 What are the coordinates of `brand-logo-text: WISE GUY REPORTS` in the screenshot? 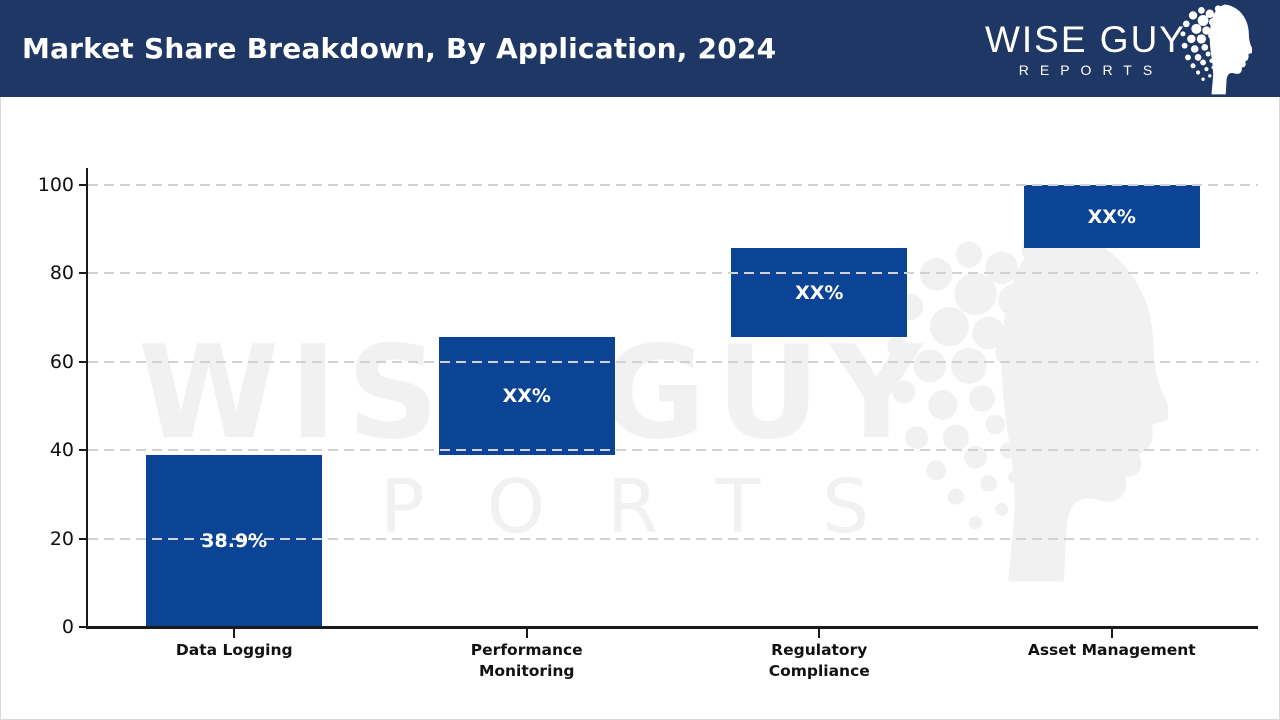 It's located at (1085, 49).